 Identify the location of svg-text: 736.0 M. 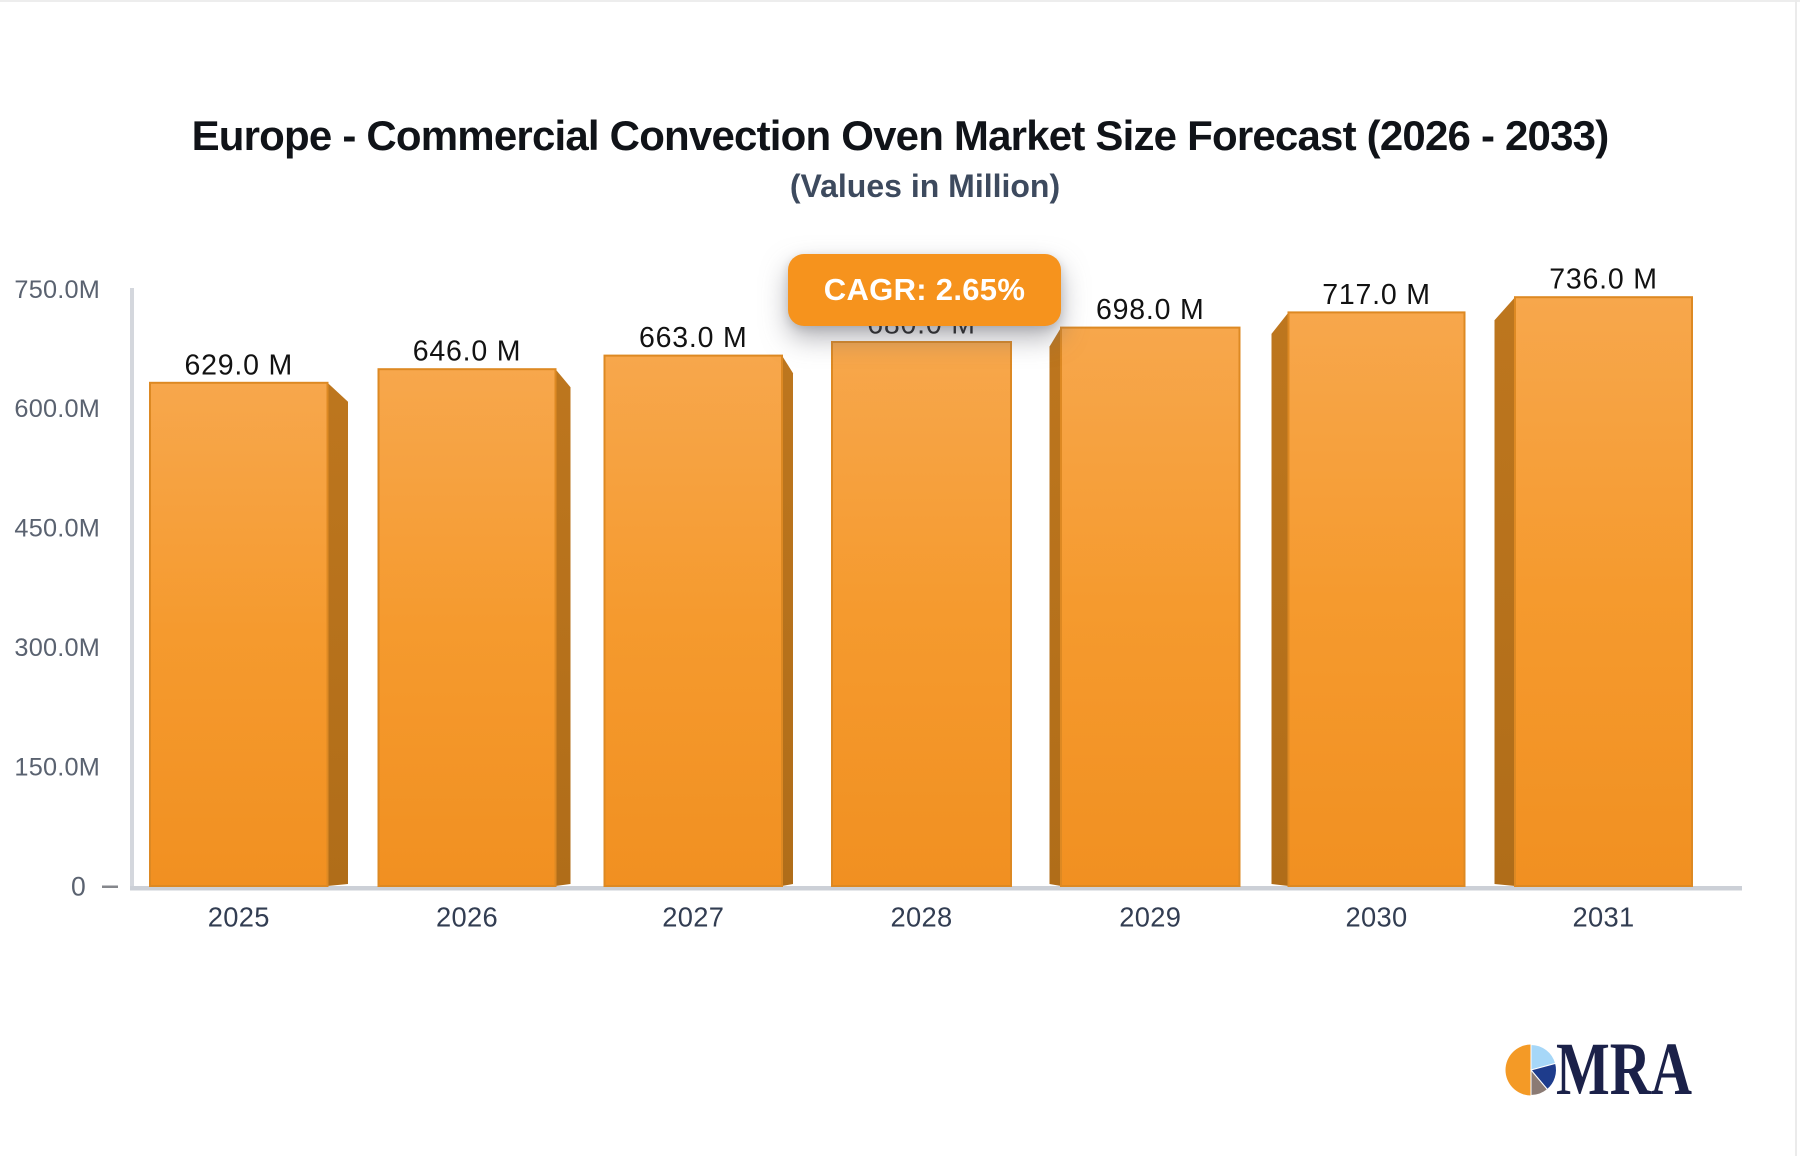
(1603, 280).